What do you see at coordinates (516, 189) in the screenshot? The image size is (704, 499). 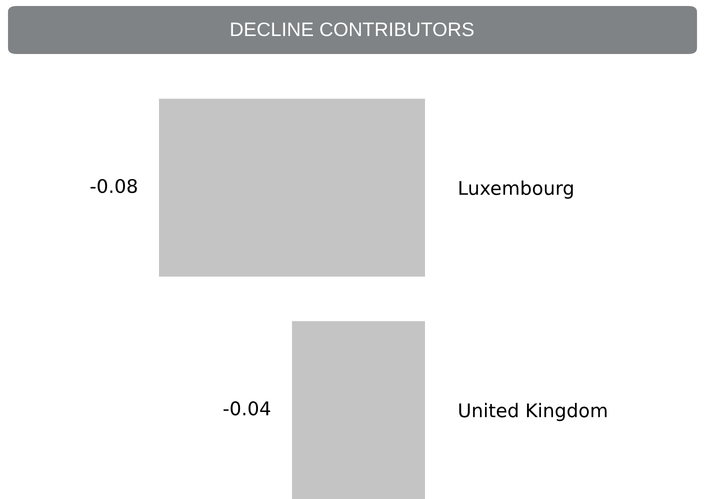 I see `y-tick-label: Luxembourg` at bounding box center [516, 189].